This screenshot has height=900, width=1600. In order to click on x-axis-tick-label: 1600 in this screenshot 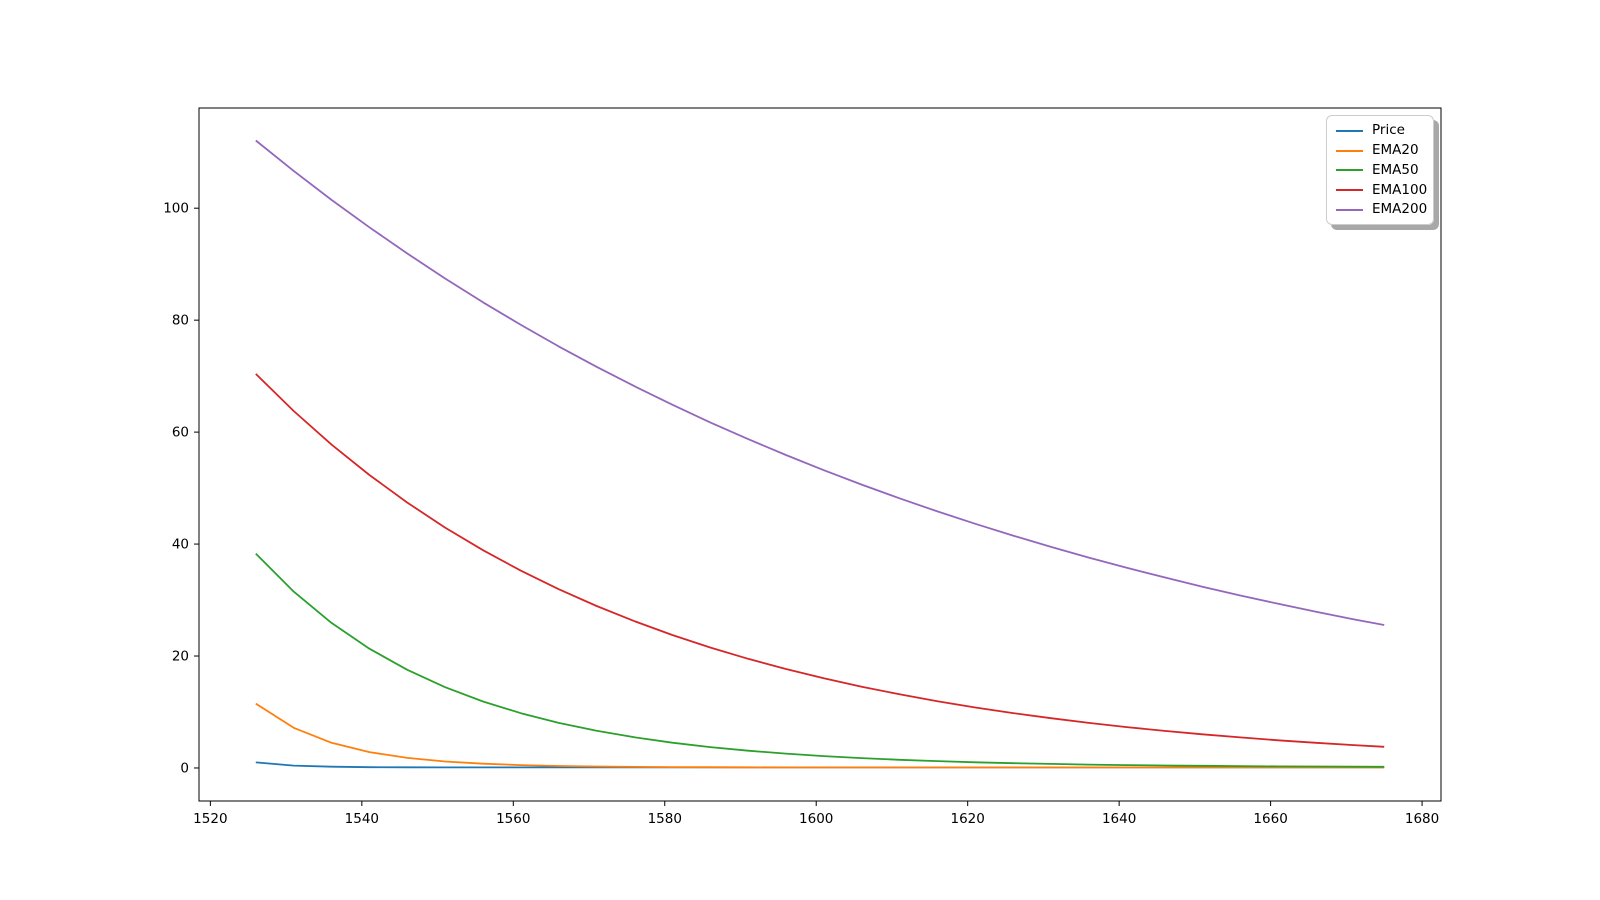, I will do `click(816, 819)`.